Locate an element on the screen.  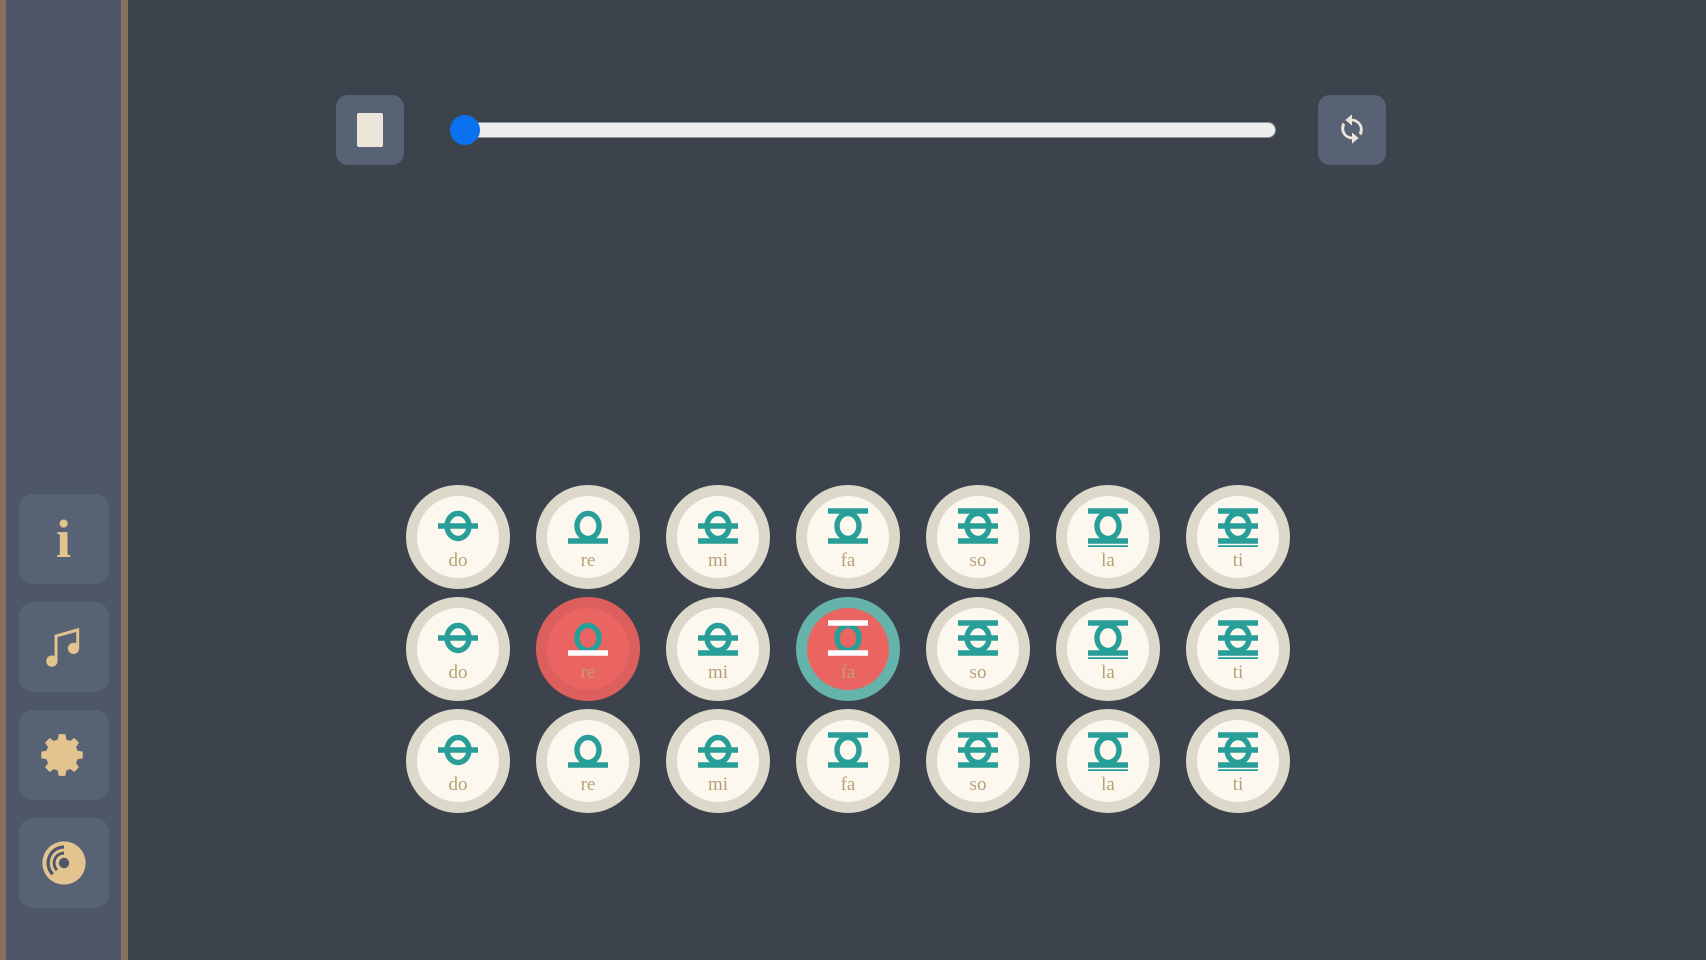
note-button-low-so: so is located at coordinates (978, 537).